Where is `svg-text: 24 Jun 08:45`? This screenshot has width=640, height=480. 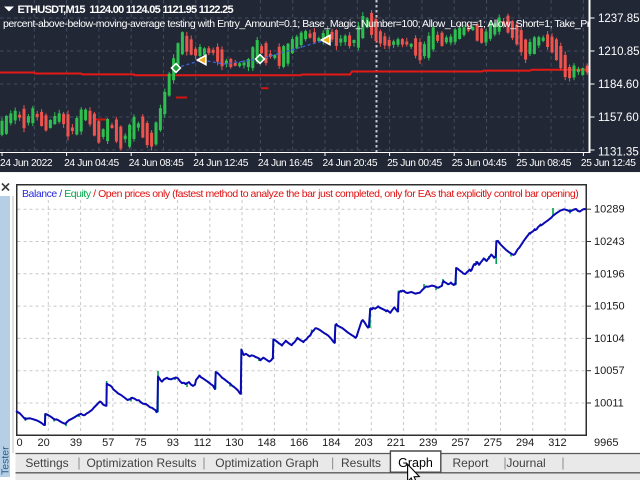 svg-text: 24 Jun 08:45 is located at coordinates (156, 163).